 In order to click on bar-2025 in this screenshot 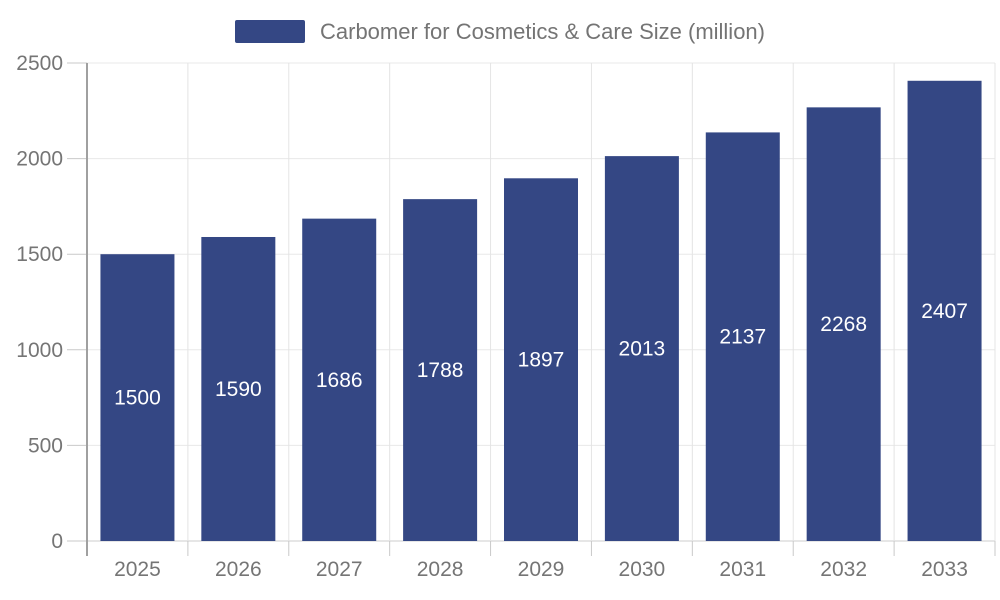, I will do `click(137, 397)`.